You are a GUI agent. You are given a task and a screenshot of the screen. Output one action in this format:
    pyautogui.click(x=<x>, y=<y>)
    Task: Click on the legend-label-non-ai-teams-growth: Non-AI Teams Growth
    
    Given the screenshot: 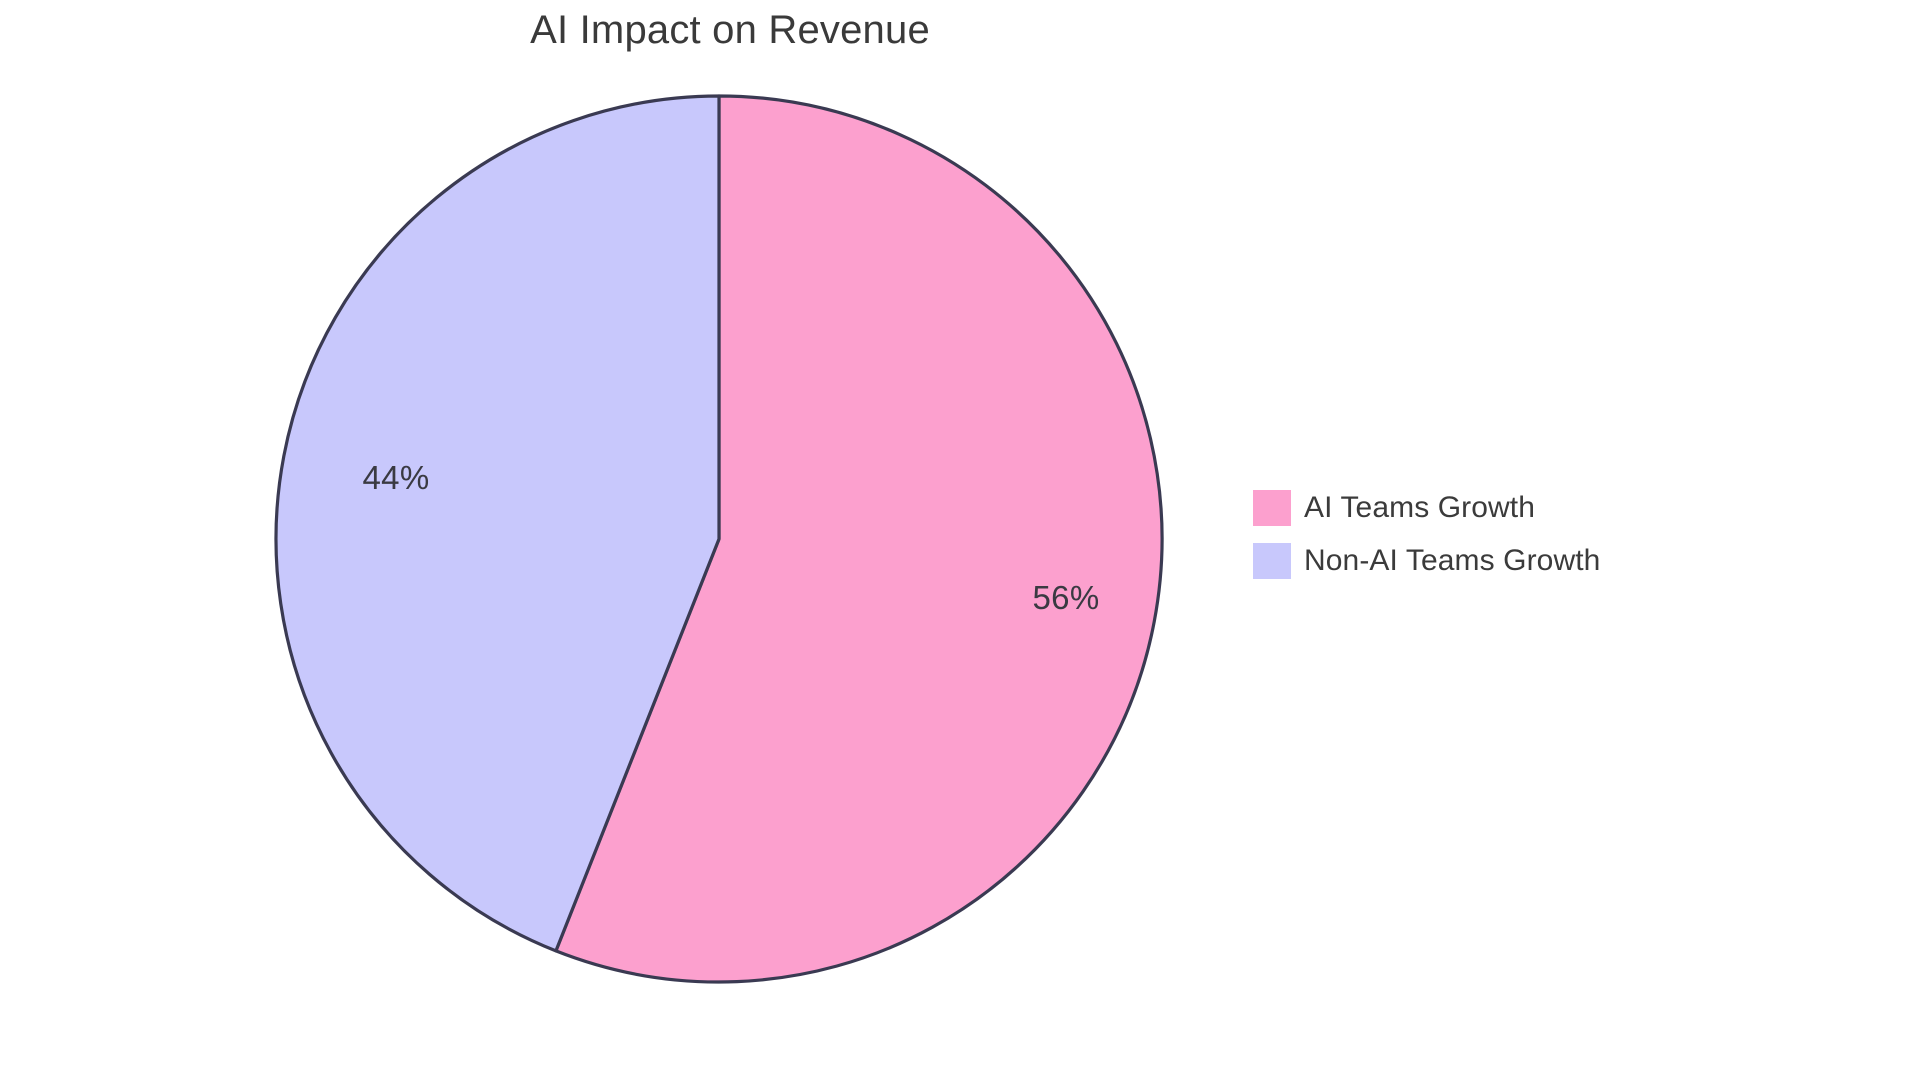 What is the action you would take?
    pyautogui.click(x=1452, y=560)
    